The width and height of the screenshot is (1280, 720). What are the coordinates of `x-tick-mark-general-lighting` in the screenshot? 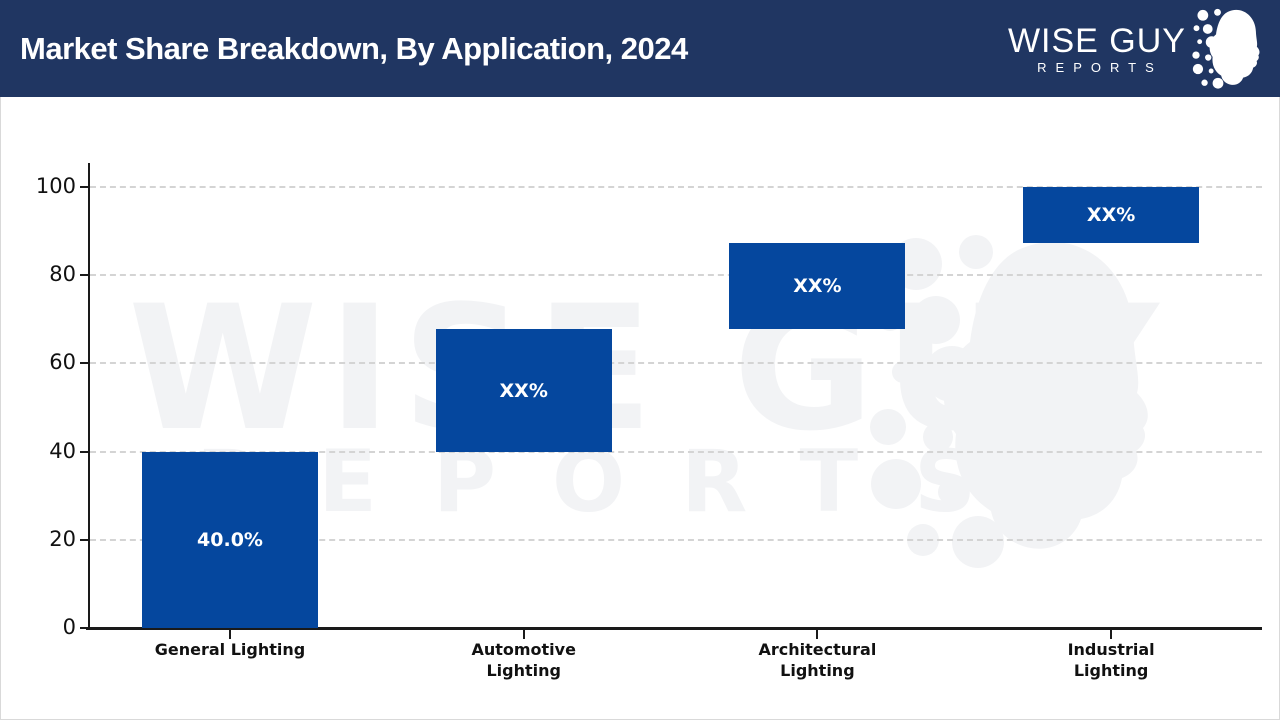 It's located at (230, 634).